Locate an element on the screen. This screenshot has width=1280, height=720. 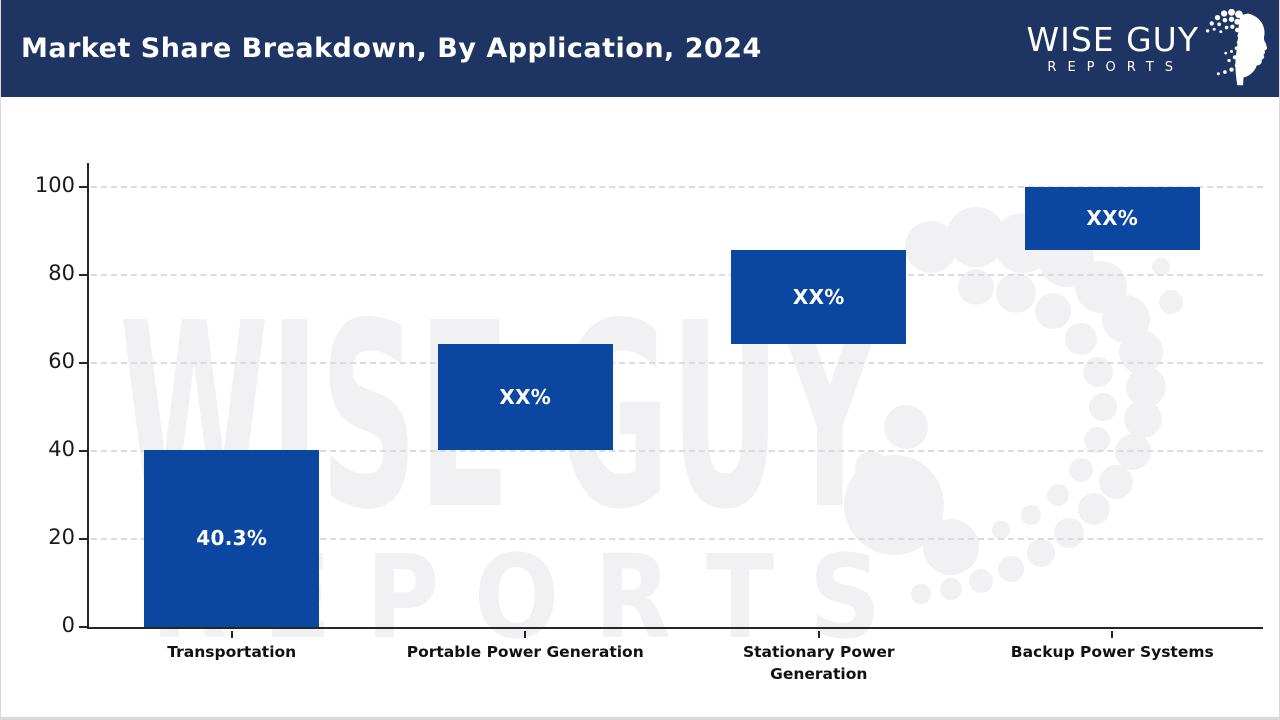
x-category-label-transportation: Transportation is located at coordinates (232, 652).